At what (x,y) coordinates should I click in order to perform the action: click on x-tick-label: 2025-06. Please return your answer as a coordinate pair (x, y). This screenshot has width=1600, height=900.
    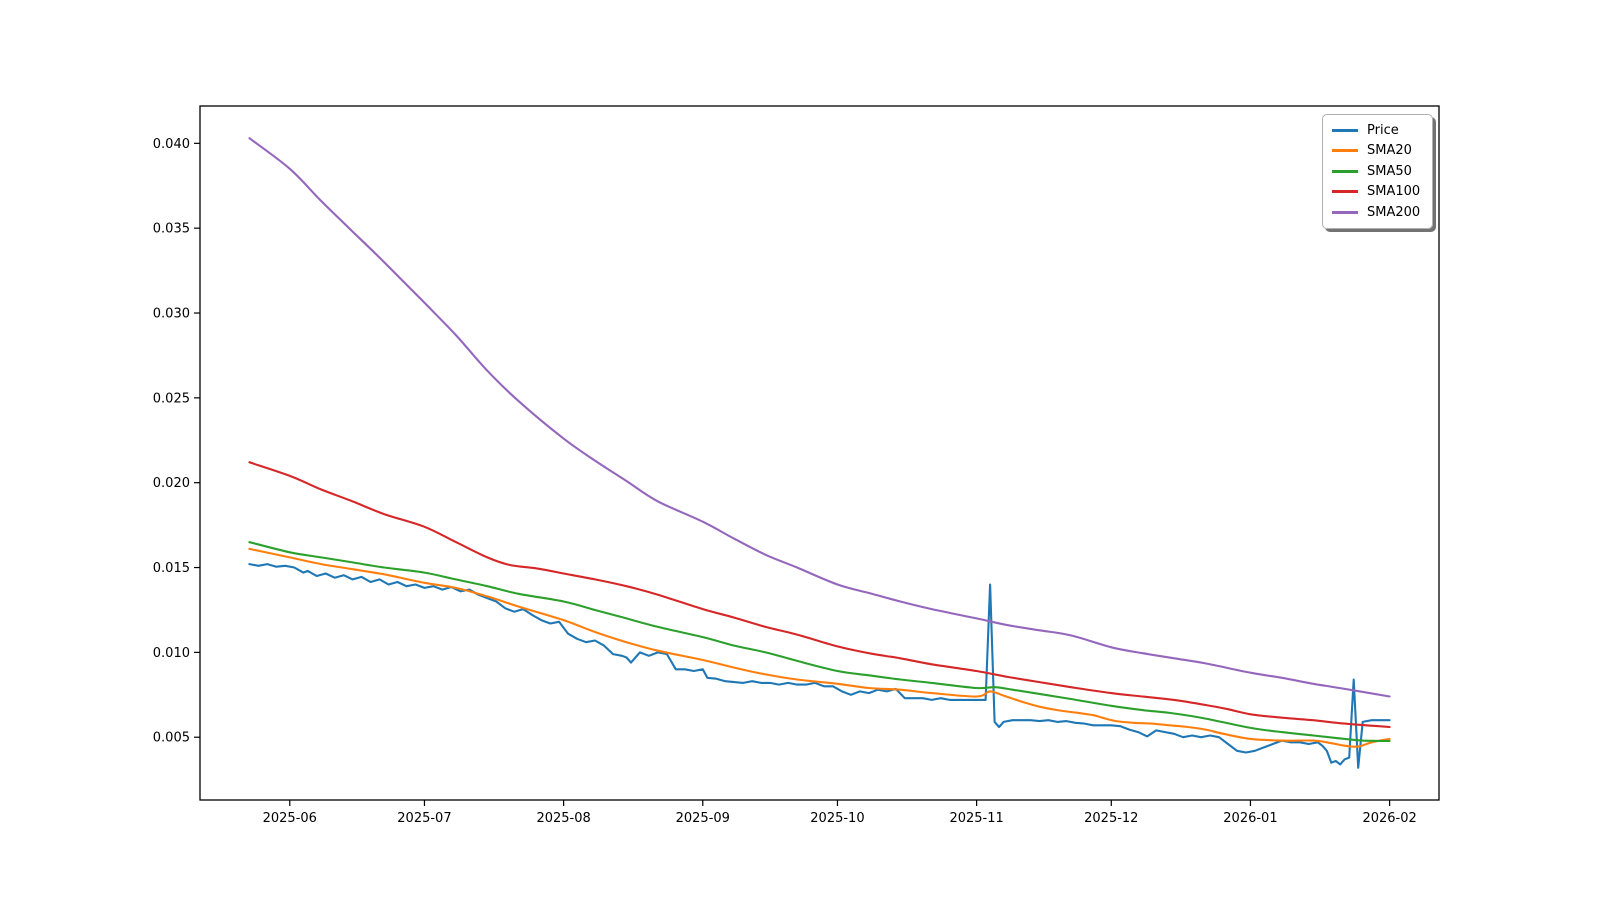
    Looking at the image, I should click on (290, 818).